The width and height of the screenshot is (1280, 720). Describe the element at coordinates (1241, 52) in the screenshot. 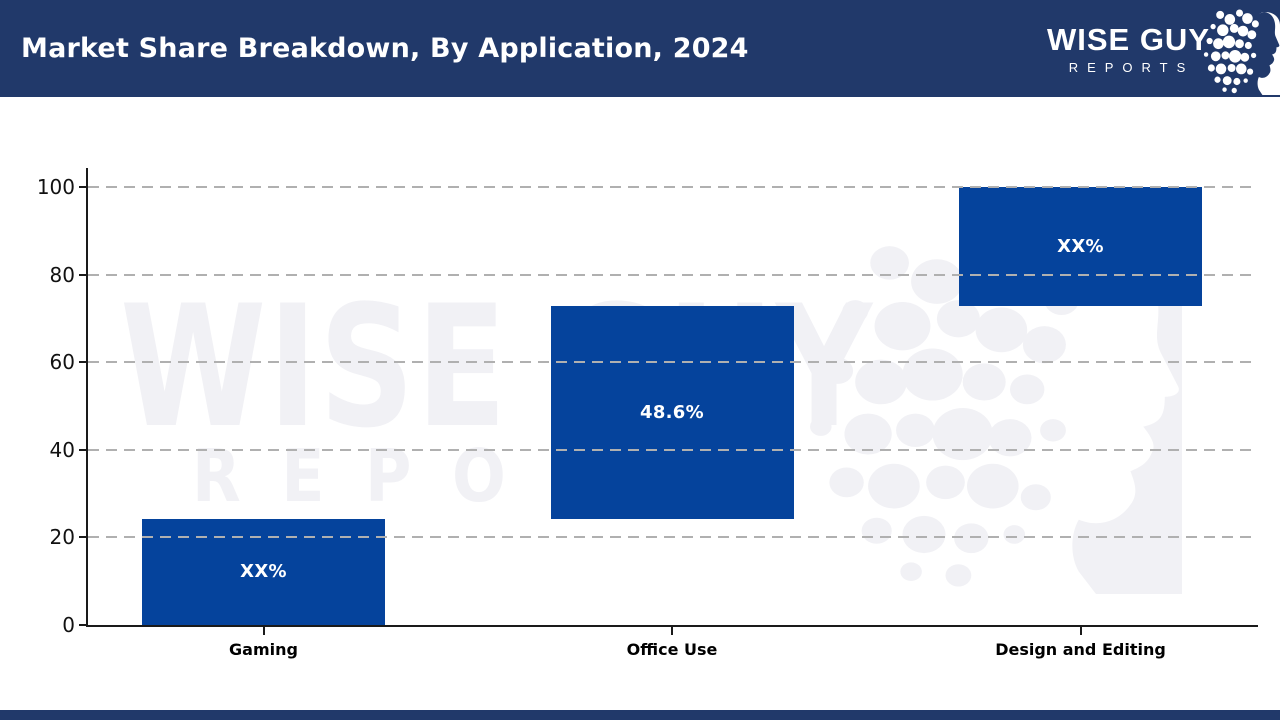

I see `logo-head-icon` at that location.